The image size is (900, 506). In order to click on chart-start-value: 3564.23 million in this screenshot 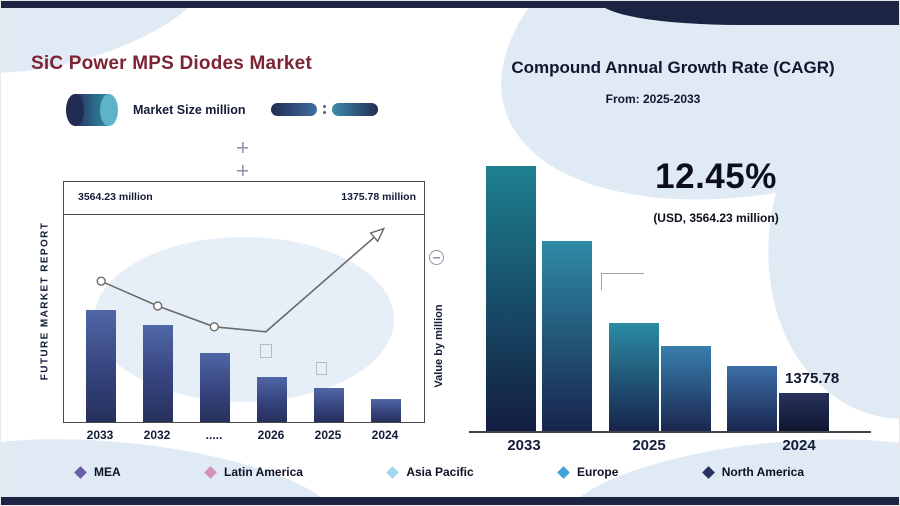, I will do `click(115, 197)`.